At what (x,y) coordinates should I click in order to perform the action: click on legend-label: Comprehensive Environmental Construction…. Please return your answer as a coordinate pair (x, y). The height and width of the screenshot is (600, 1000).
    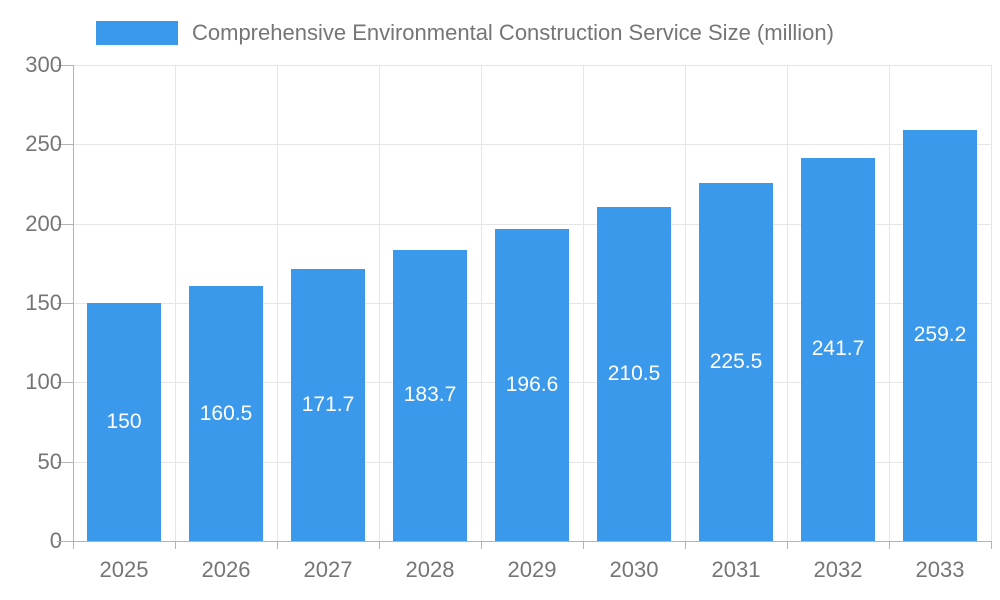
    Looking at the image, I should click on (513, 32).